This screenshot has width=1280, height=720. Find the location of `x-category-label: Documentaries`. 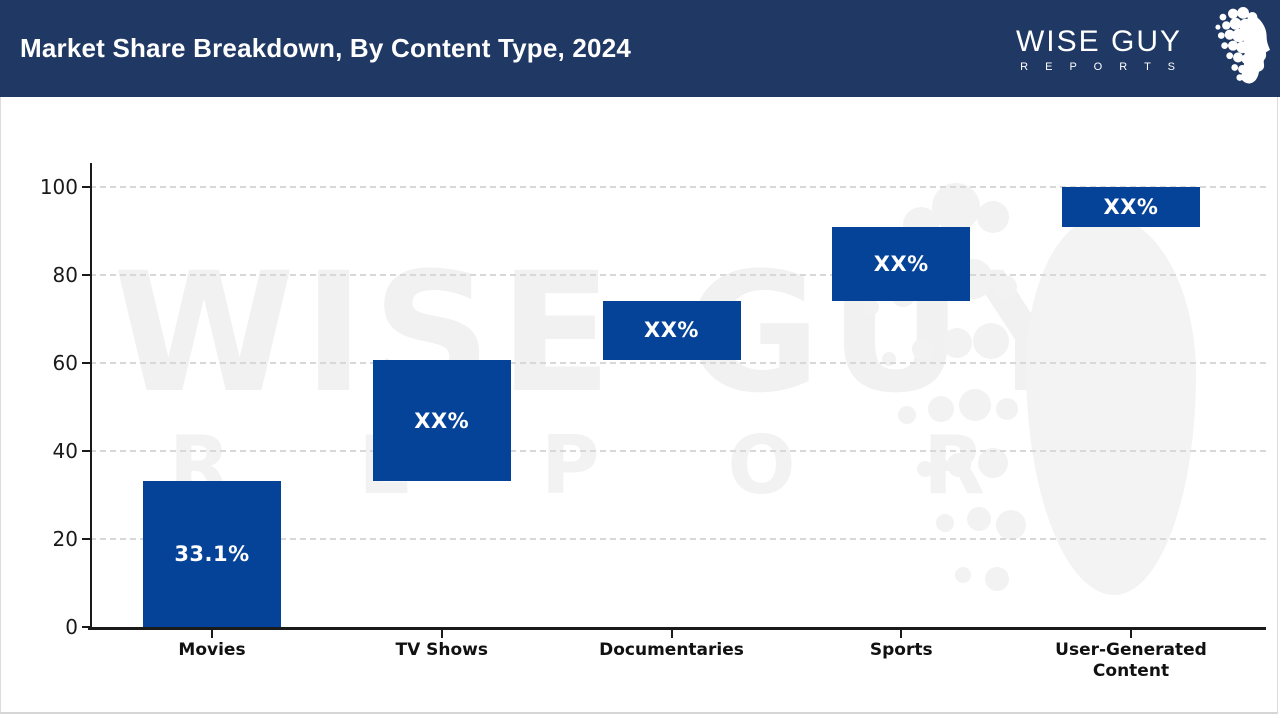

x-category-label: Documentaries is located at coordinates (671, 650).